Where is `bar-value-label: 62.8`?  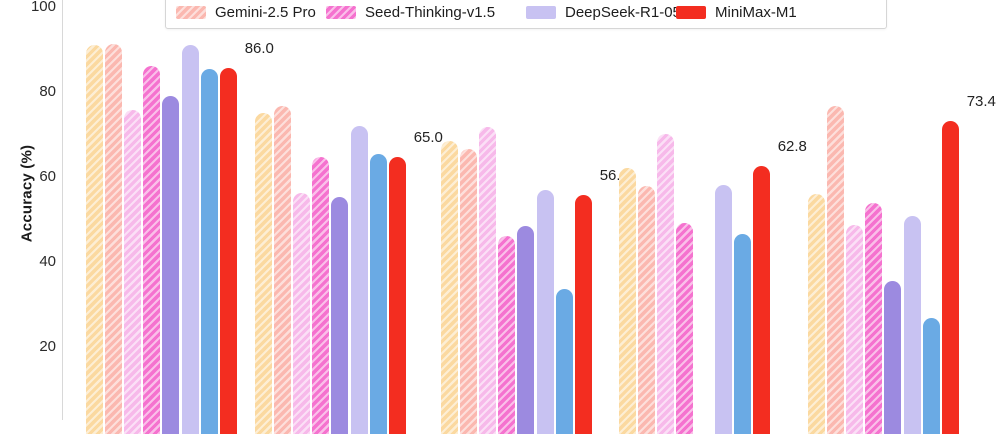 bar-value-label: 62.8 is located at coordinates (792, 146).